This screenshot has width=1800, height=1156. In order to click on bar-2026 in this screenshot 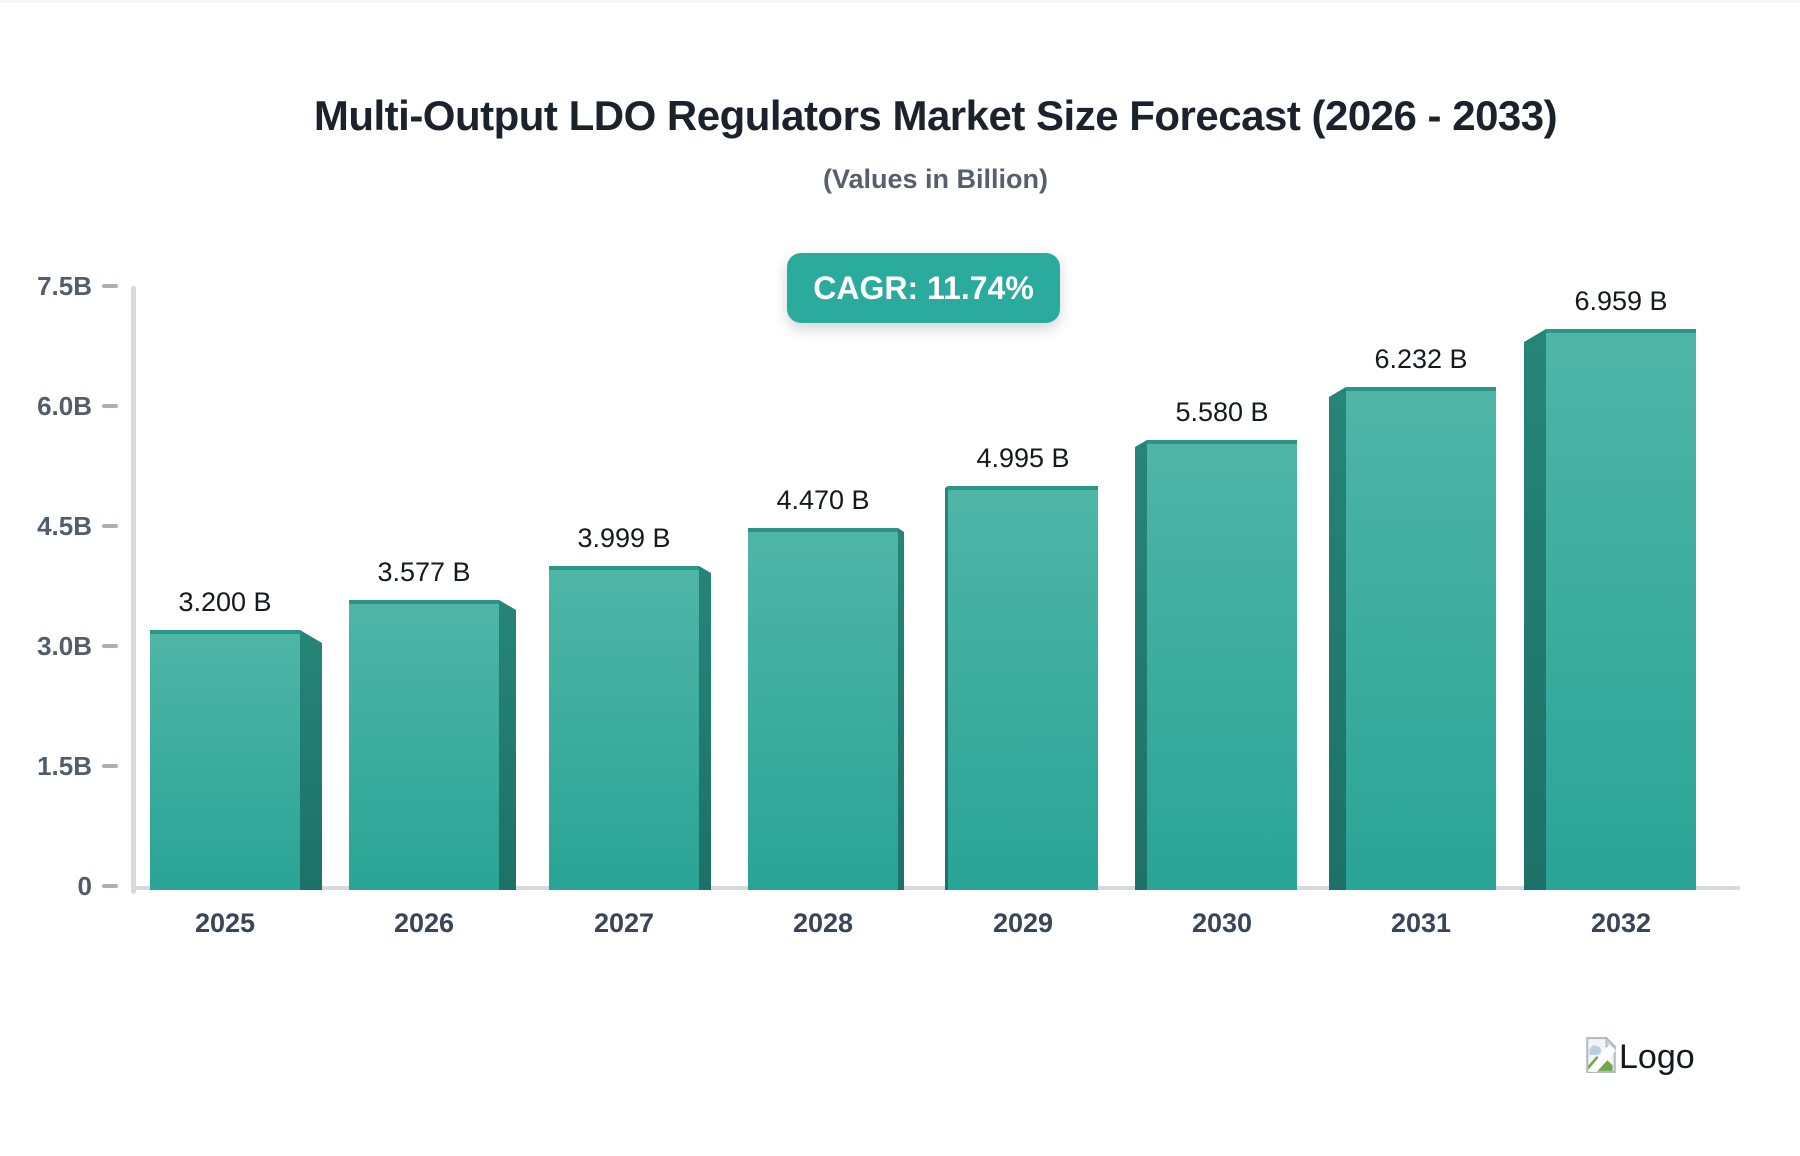, I will do `click(424, 745)`.